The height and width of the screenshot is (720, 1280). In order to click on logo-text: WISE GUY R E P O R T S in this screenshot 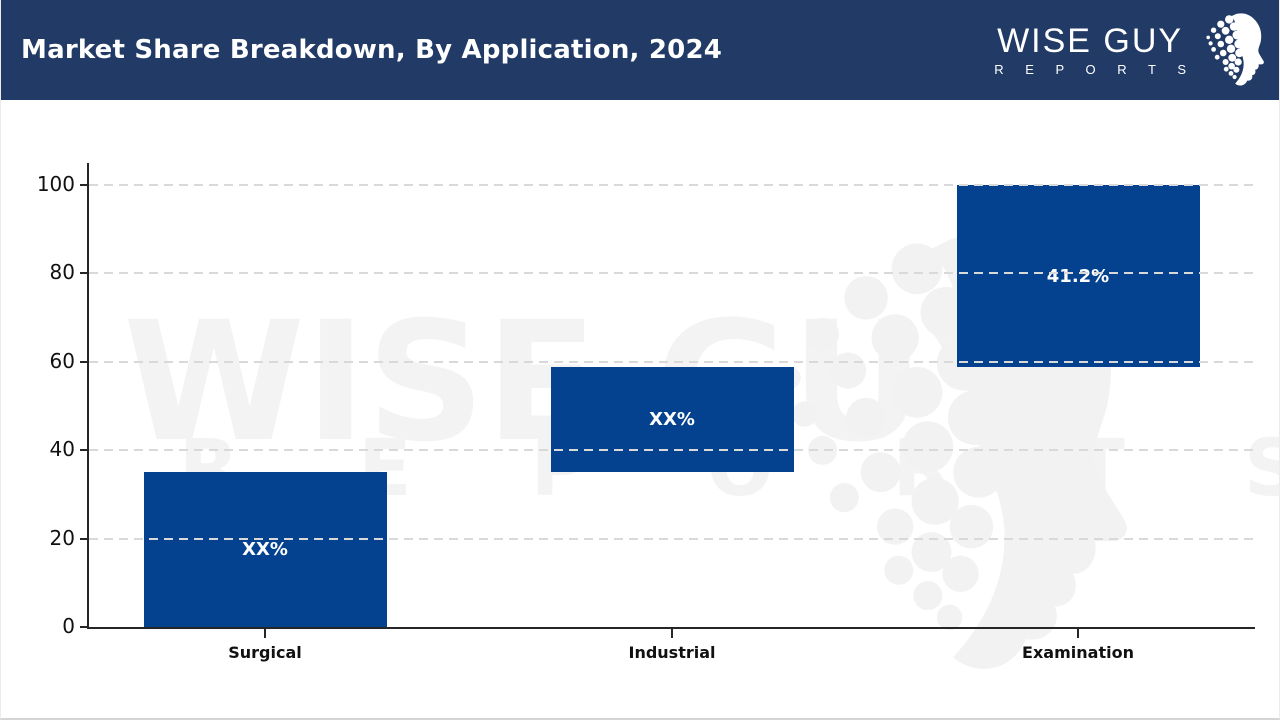, I will do `click(1090, 50)`.